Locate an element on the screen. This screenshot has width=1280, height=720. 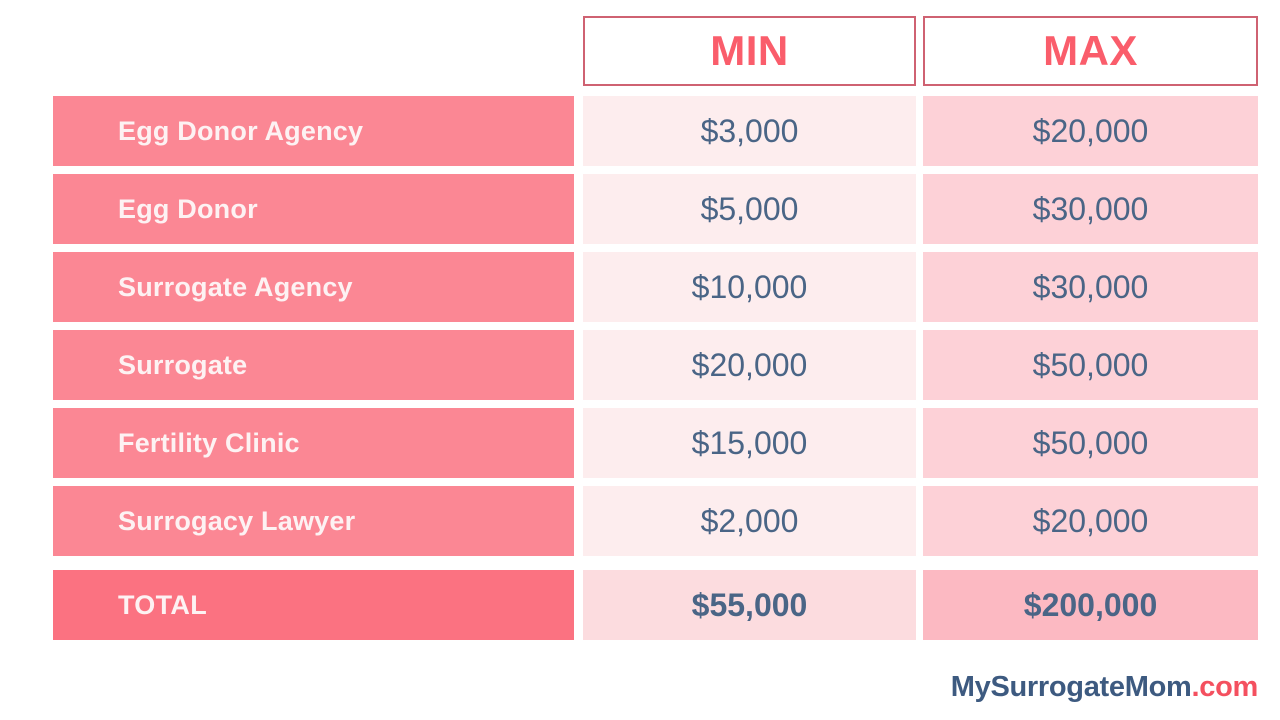
row-min-value: $3,000 is located at coordinates (749, 130).